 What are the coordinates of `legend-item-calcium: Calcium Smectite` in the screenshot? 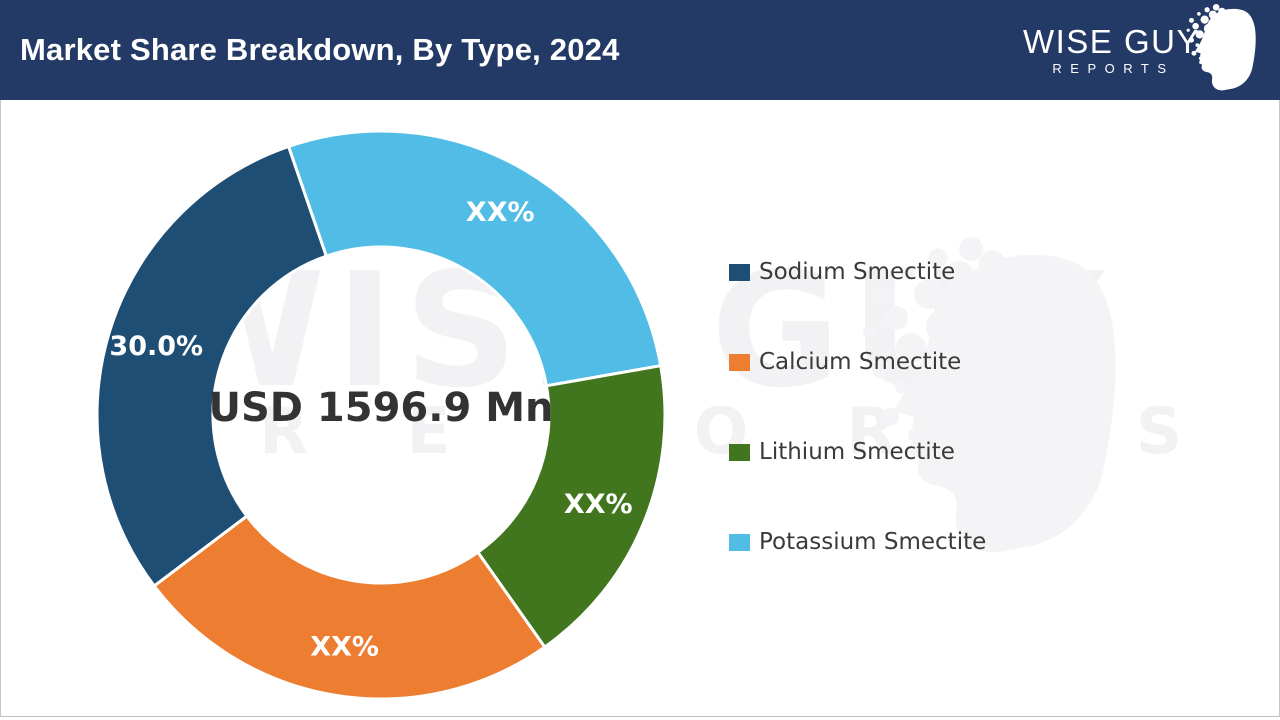 It's located at (857, 362).